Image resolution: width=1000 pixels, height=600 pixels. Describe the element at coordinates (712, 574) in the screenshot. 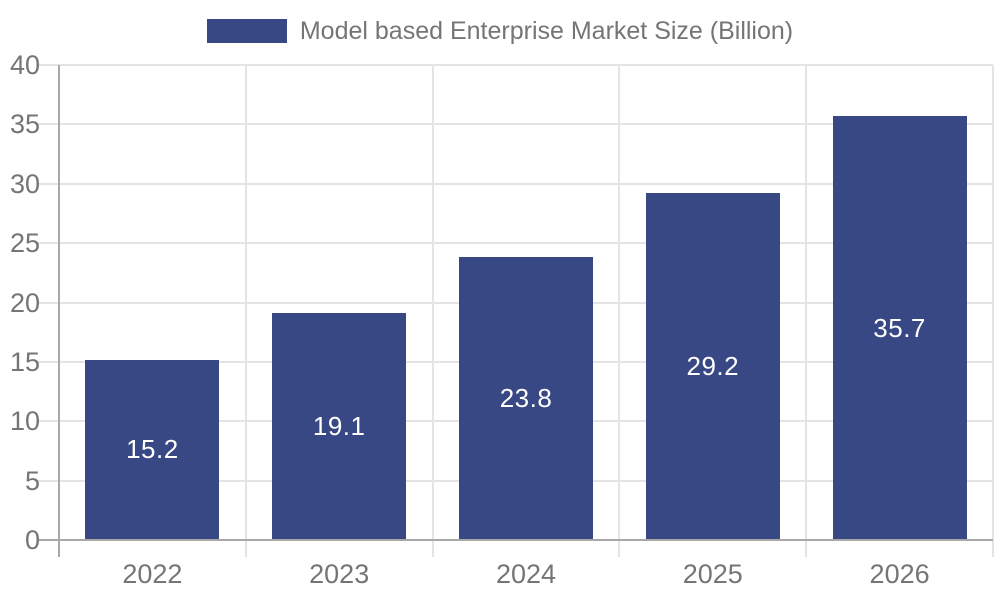

I see `x-axis-tick-label: 2025` at that location.